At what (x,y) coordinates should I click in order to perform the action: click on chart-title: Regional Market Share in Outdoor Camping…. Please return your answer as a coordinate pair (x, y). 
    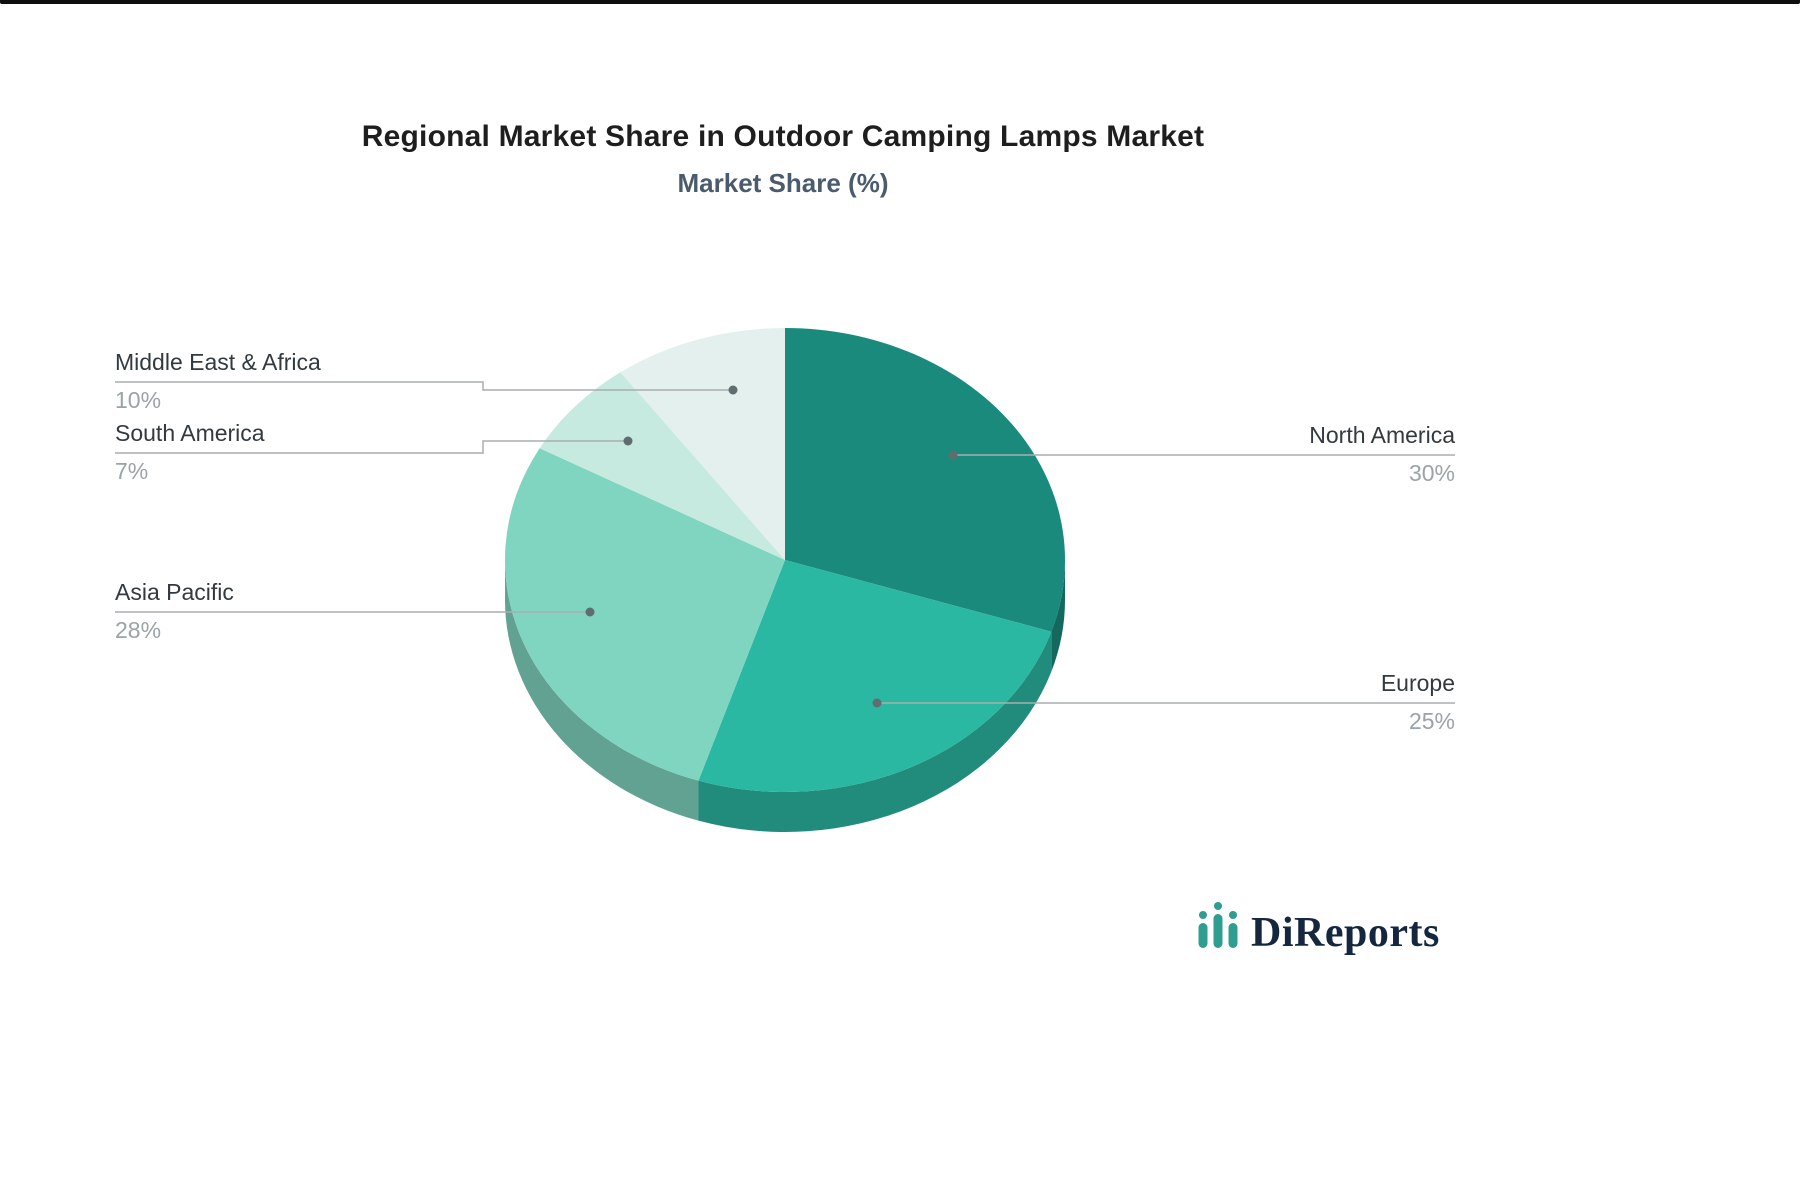
    Looking at the image, I should click on (783, 136).